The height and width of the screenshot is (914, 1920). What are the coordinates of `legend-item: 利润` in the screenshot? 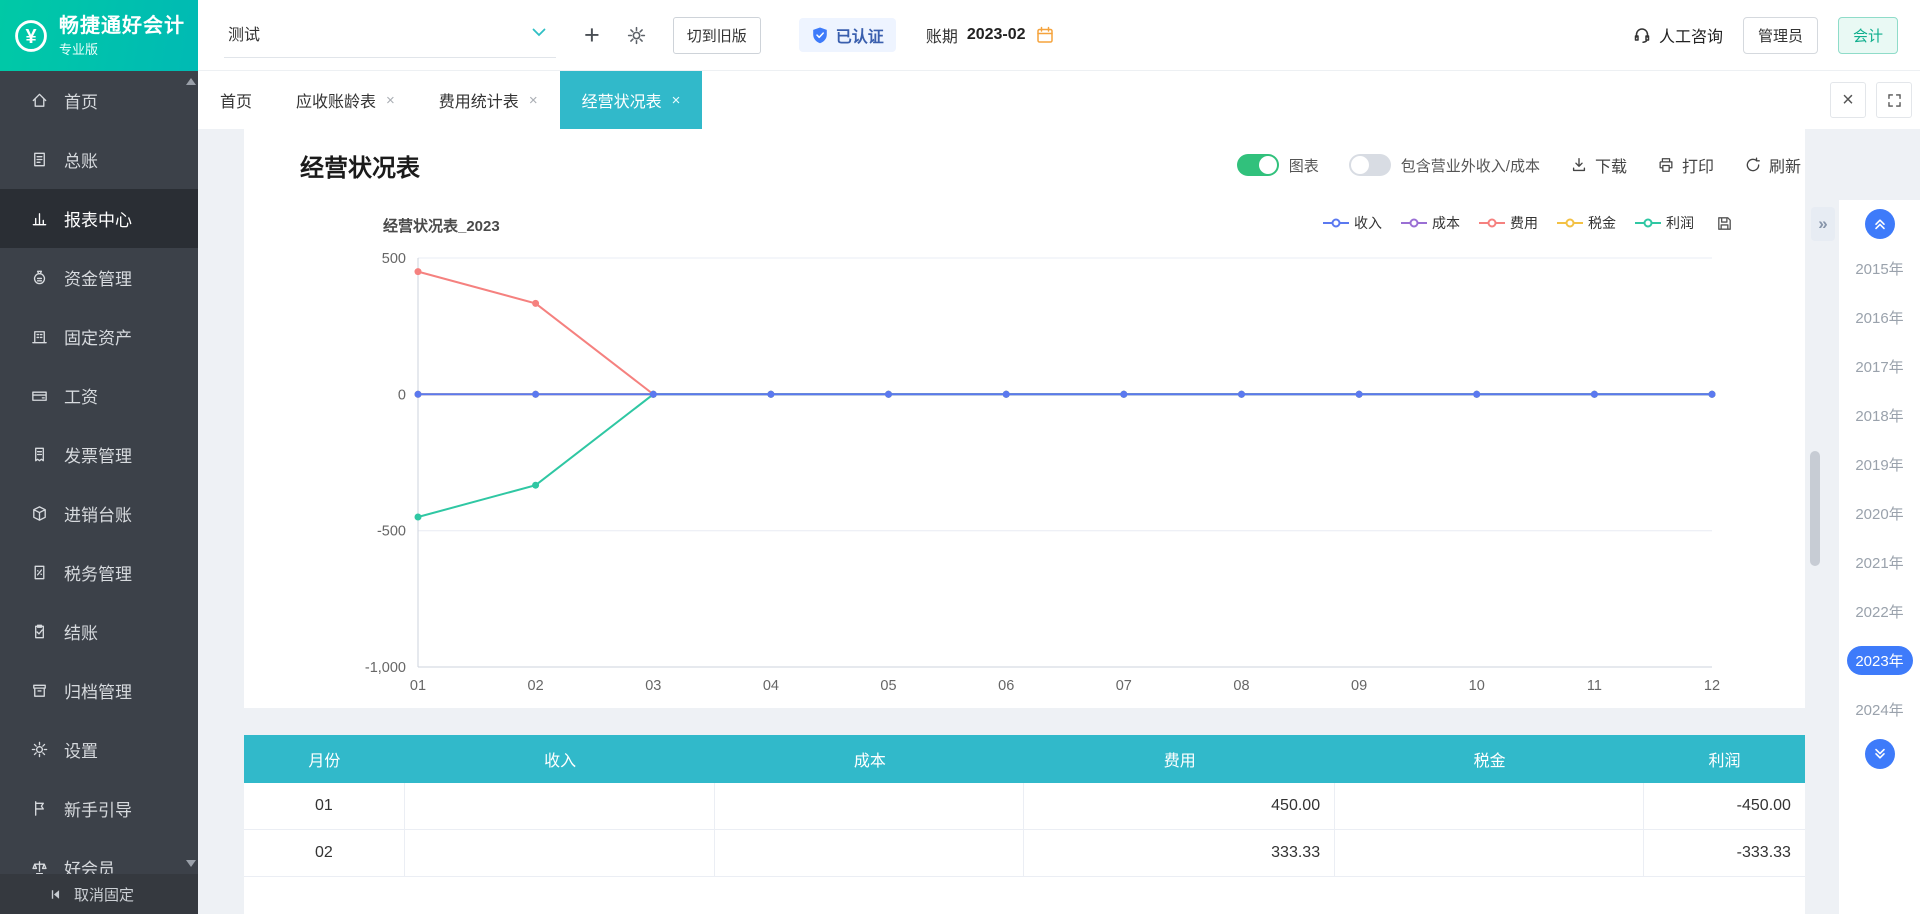 It's located at (1664, 223).